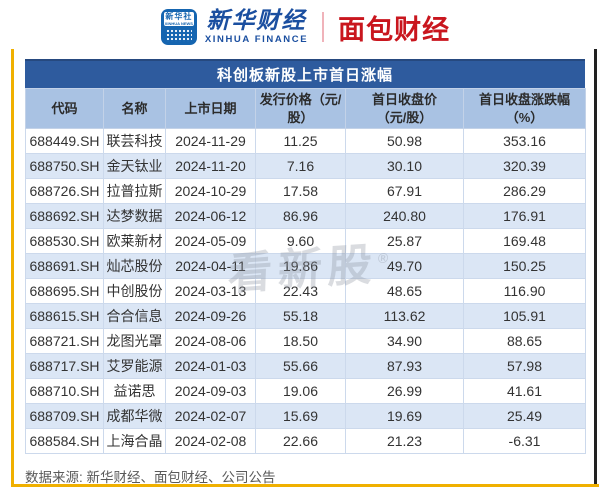 This screenshot has height=500, width=611. Describe the element at coordinates (300, 216) in the screenshot. I see `cell-issue_price: 86.96` at that location.